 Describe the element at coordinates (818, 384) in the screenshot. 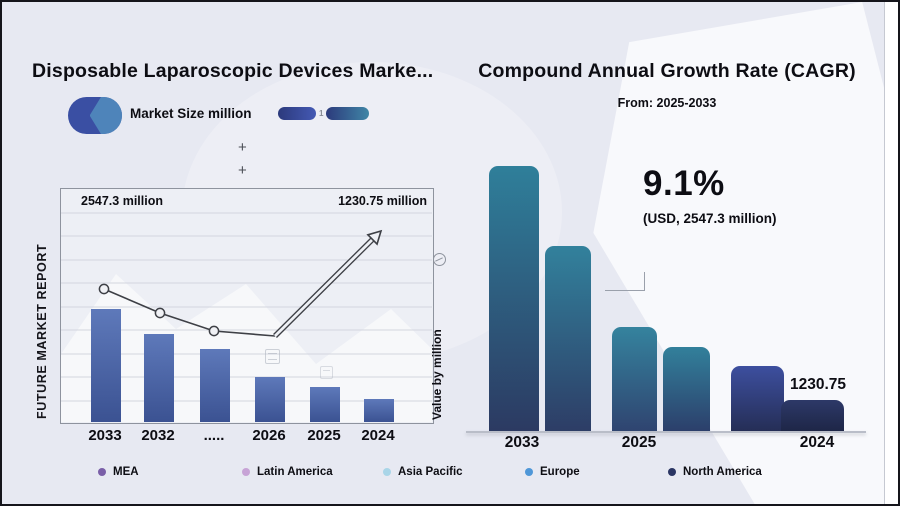

I see `cagr-2024-value-label: 1230.75` at that location.